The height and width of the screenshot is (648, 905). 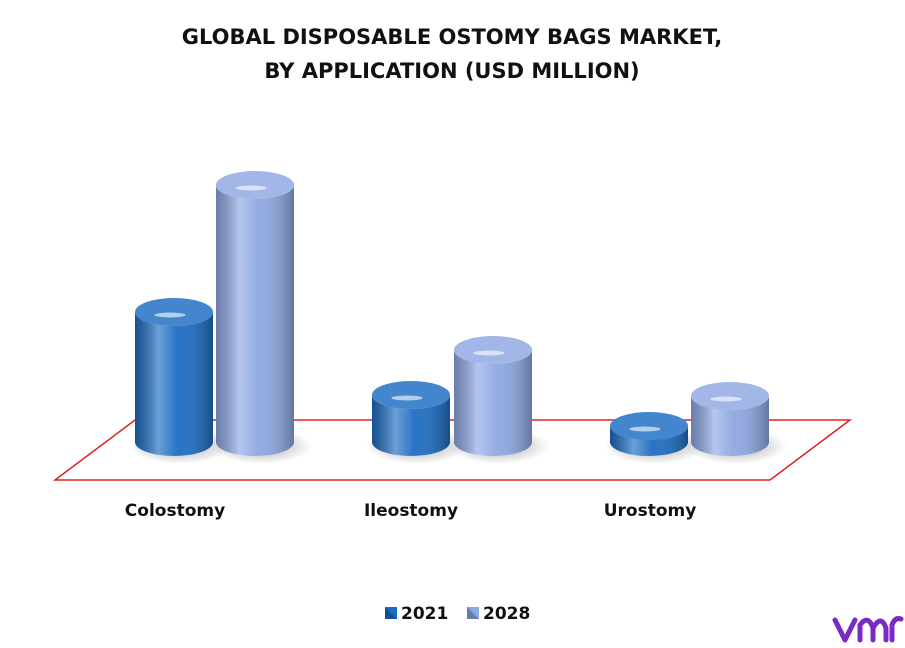 I want to click on legend-label: 2028, so click(x=506, y=614).